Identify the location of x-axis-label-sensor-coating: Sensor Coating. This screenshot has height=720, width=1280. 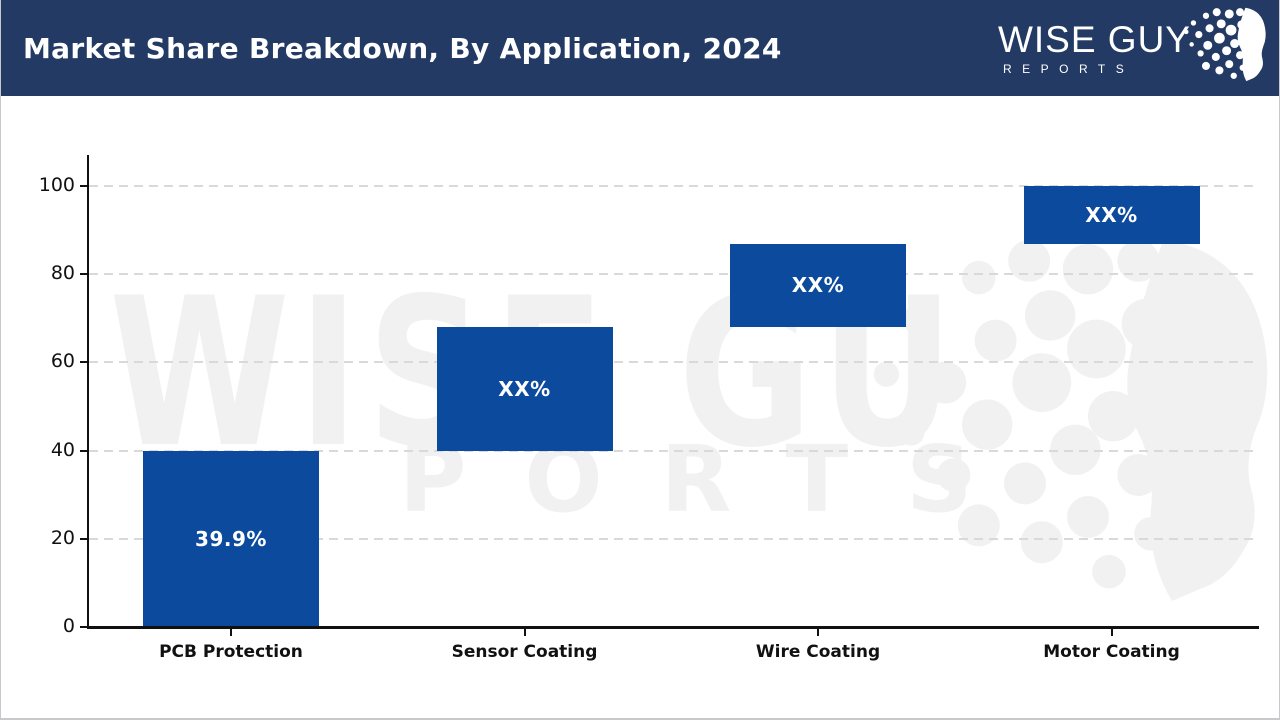
(524, 652).